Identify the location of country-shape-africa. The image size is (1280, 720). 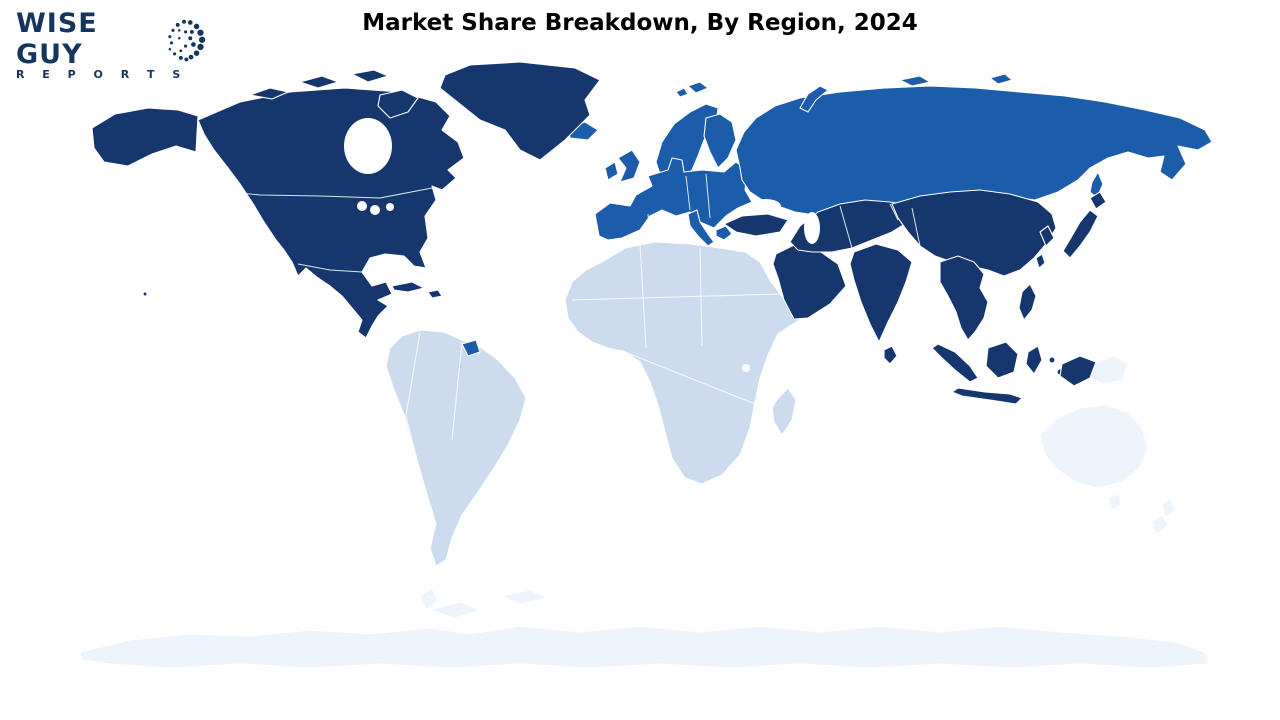
(689, 363).